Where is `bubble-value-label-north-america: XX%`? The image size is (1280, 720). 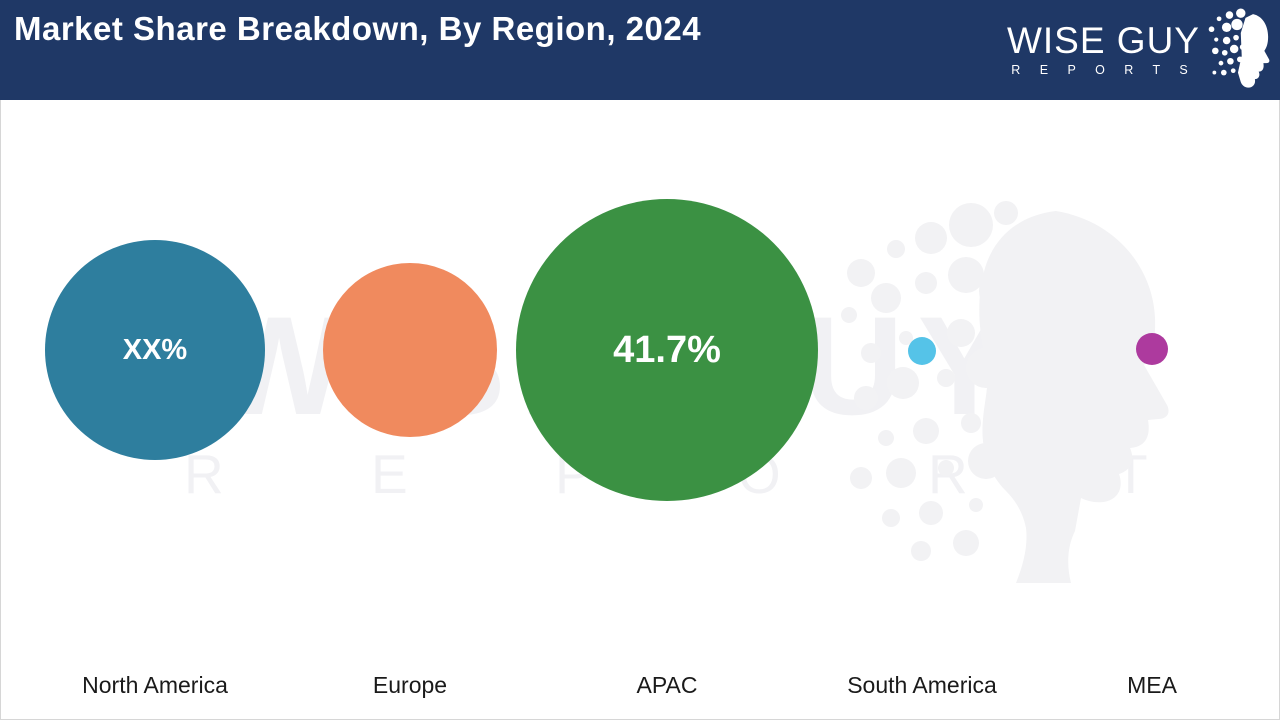 bubble-value-label-north-america: XX% is located at coordinates (155, 349).